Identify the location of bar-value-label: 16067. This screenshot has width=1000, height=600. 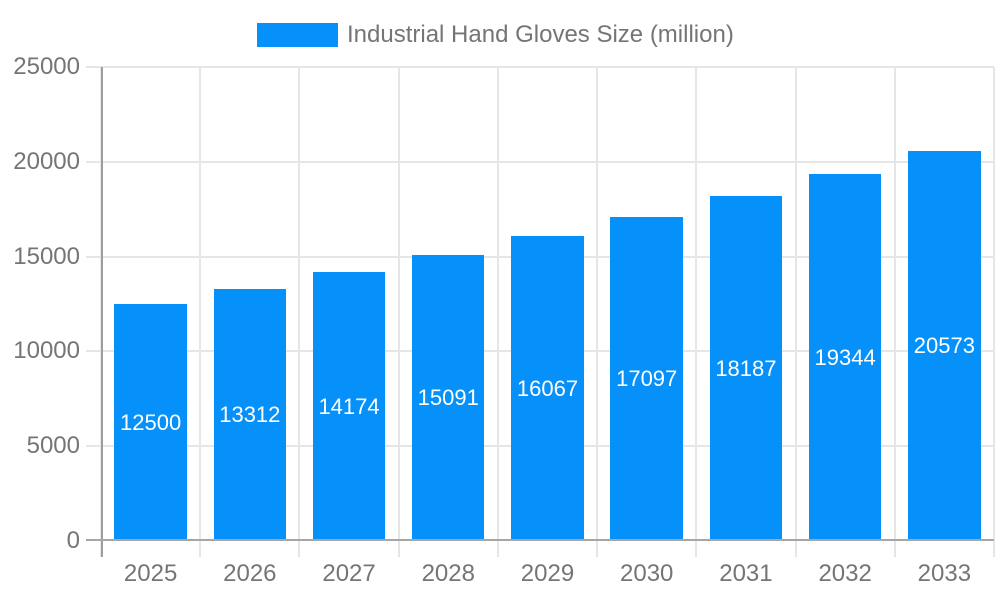
(547, 388).